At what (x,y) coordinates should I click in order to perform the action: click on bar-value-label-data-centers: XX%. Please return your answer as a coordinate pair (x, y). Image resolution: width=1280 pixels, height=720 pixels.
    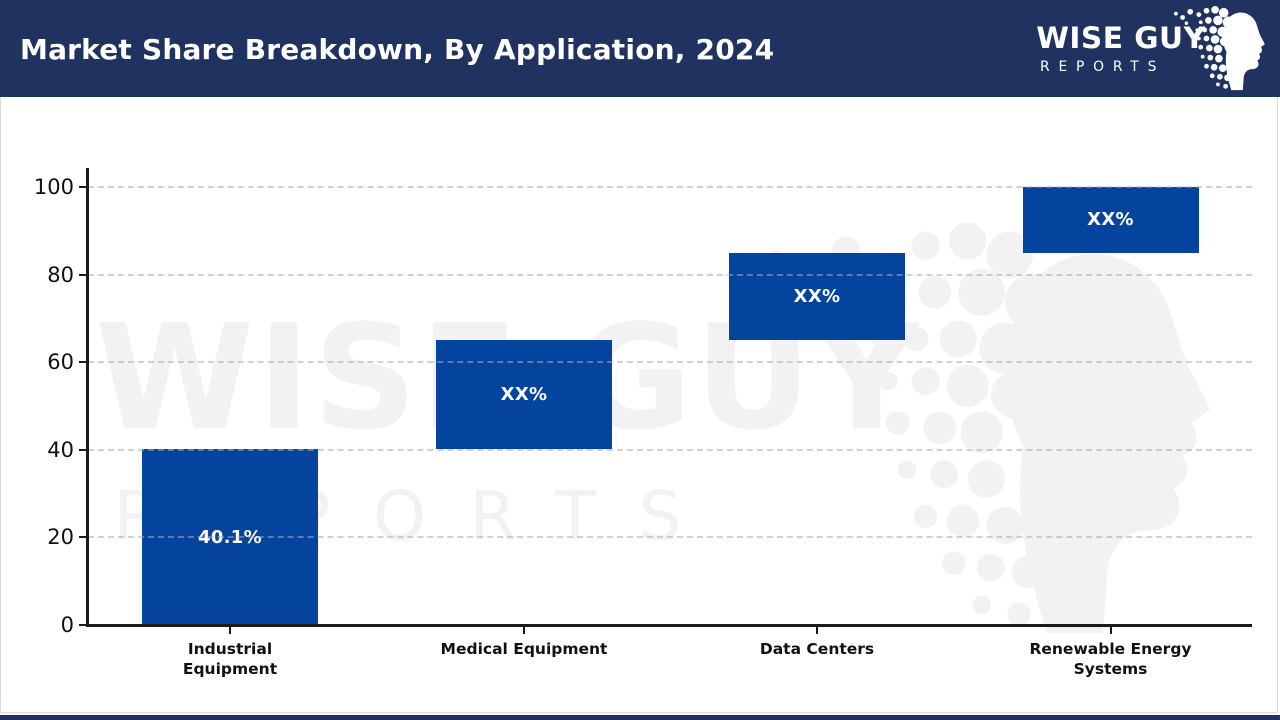
    Looking at the image, I should click on (817, 296).